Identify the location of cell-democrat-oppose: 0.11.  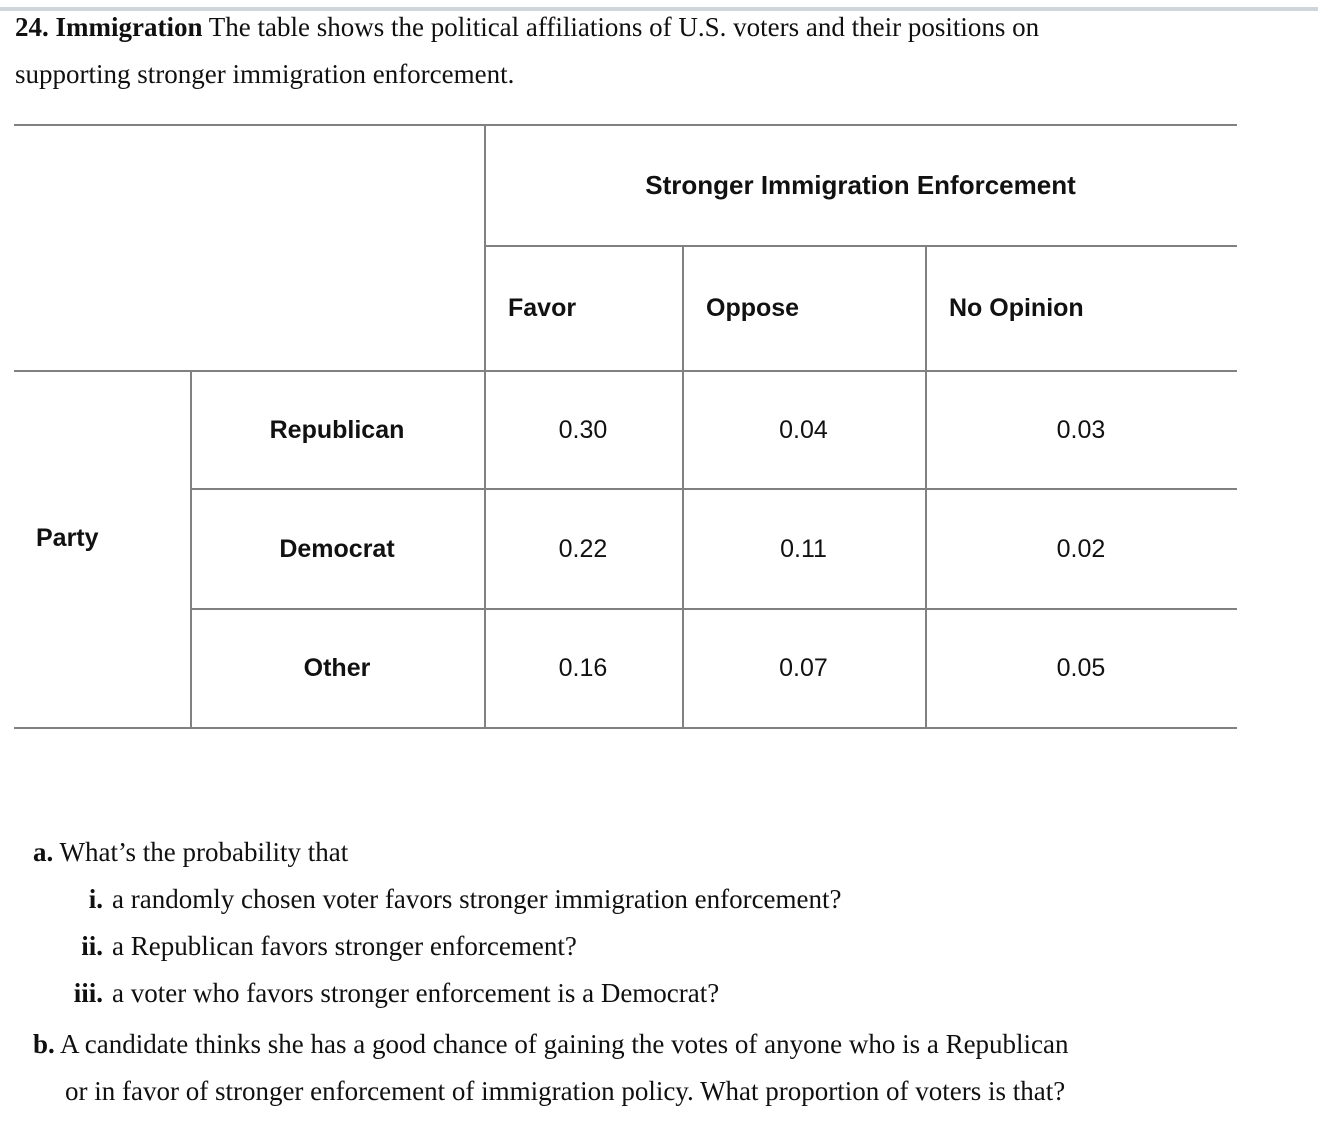
(803, 548).